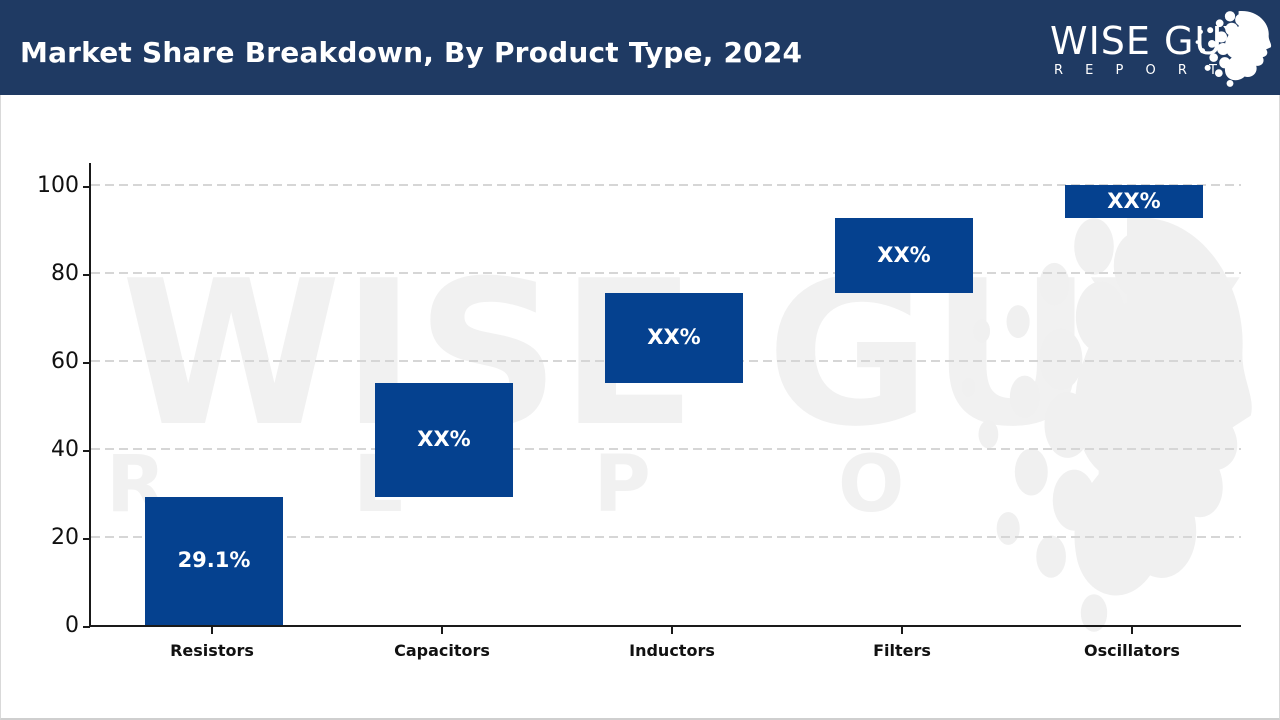 The image size is (1280, 720). I want to click on bar-value-label: 29.1%, so click(214, 560).